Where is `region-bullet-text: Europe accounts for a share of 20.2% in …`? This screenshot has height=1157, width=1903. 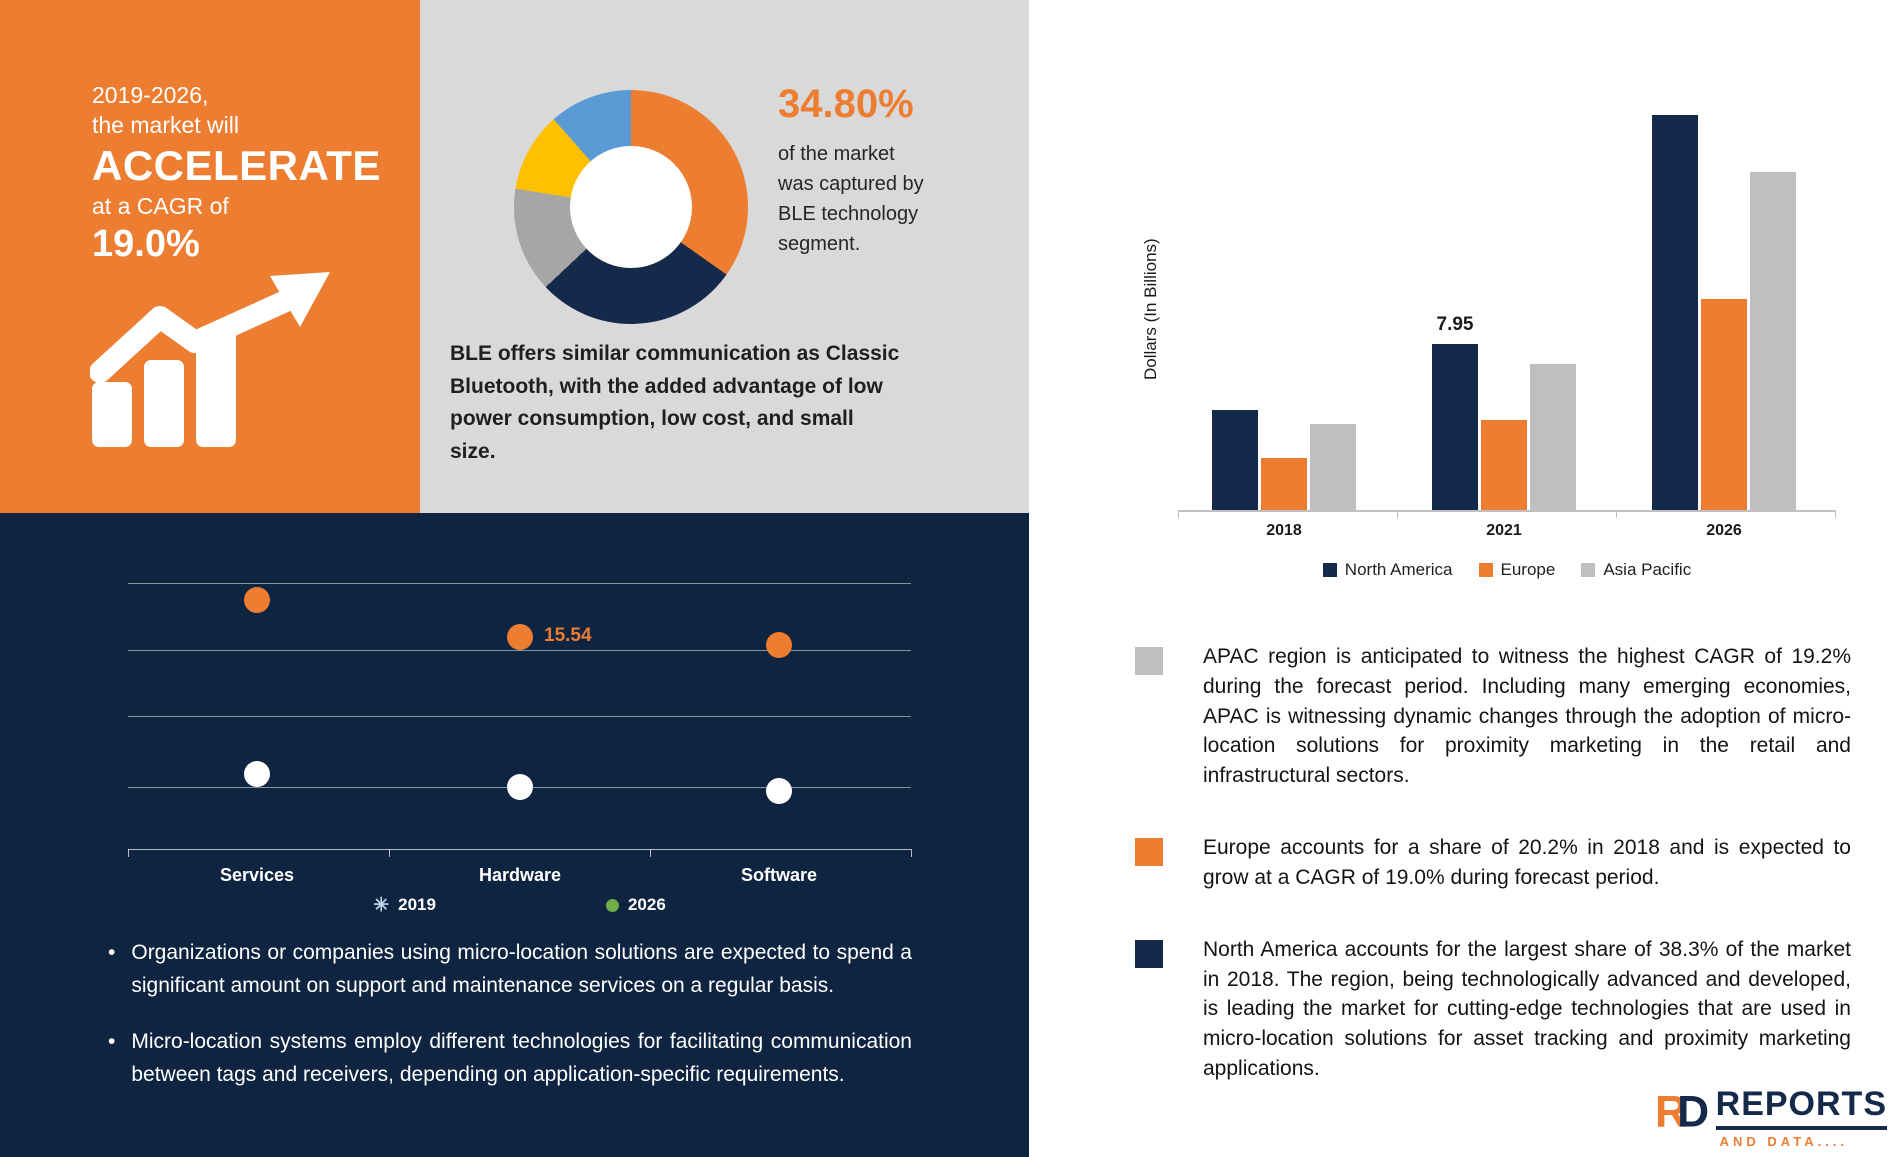 region-bullet-text: Europe accounts for a share of 20.2% in … is located at coordinates (1527, 862).